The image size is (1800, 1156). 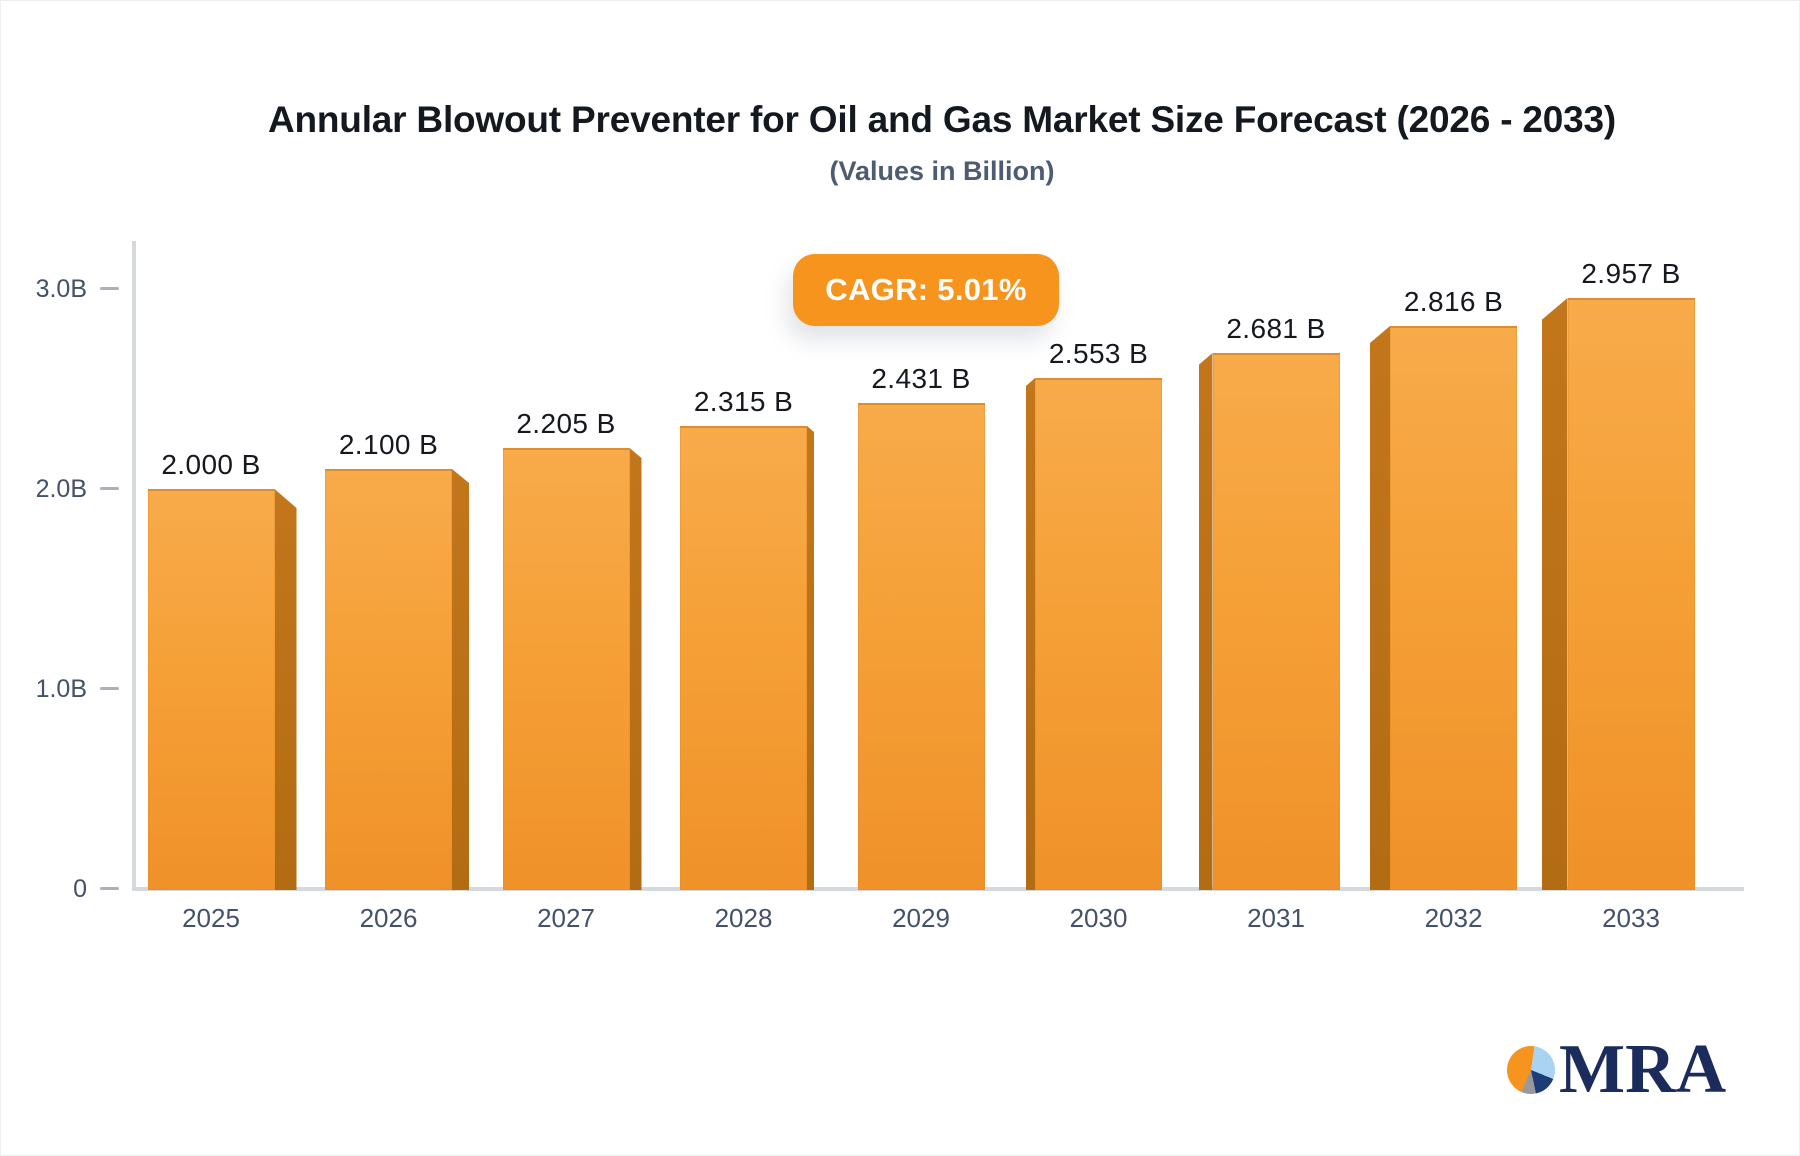 What do you see at coordinates (1276, 918) in the screenshot?
I see `x-tick-label: 2031` at bounding box center [1276, 918].